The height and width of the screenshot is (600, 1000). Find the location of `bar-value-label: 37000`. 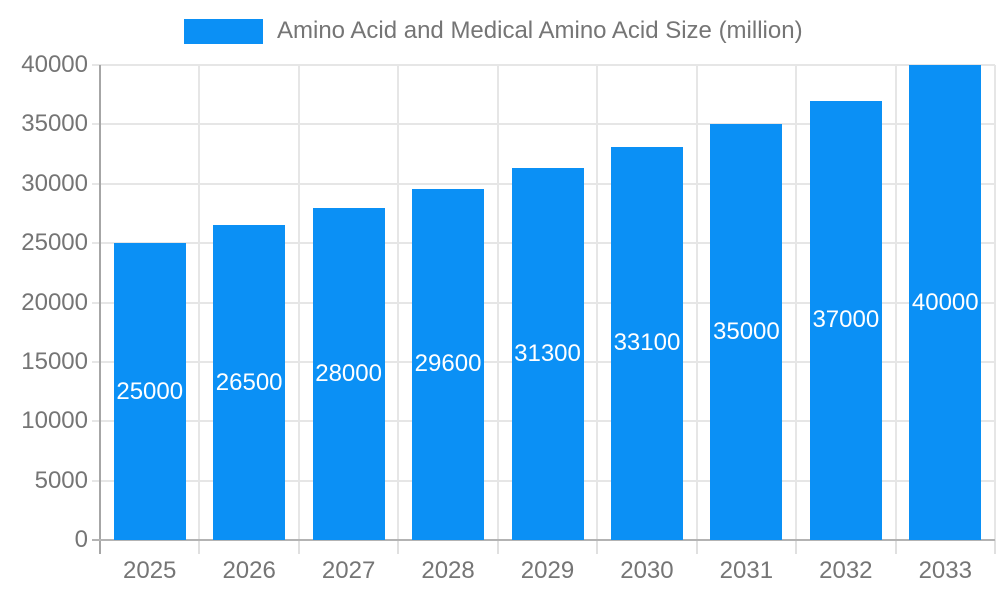

bar-value-label: 37000 is located at coordinates (846, 320).